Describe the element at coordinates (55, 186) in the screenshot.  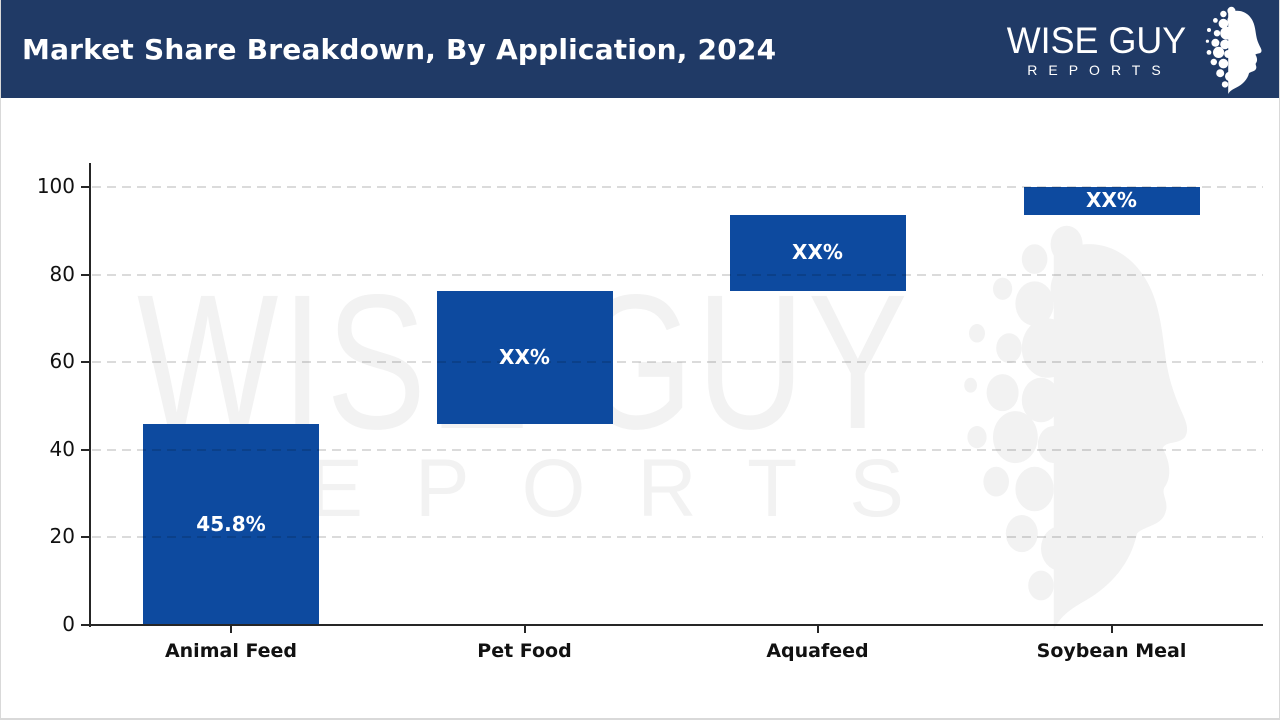
I see `y-tick-label-100: 100` at that location.